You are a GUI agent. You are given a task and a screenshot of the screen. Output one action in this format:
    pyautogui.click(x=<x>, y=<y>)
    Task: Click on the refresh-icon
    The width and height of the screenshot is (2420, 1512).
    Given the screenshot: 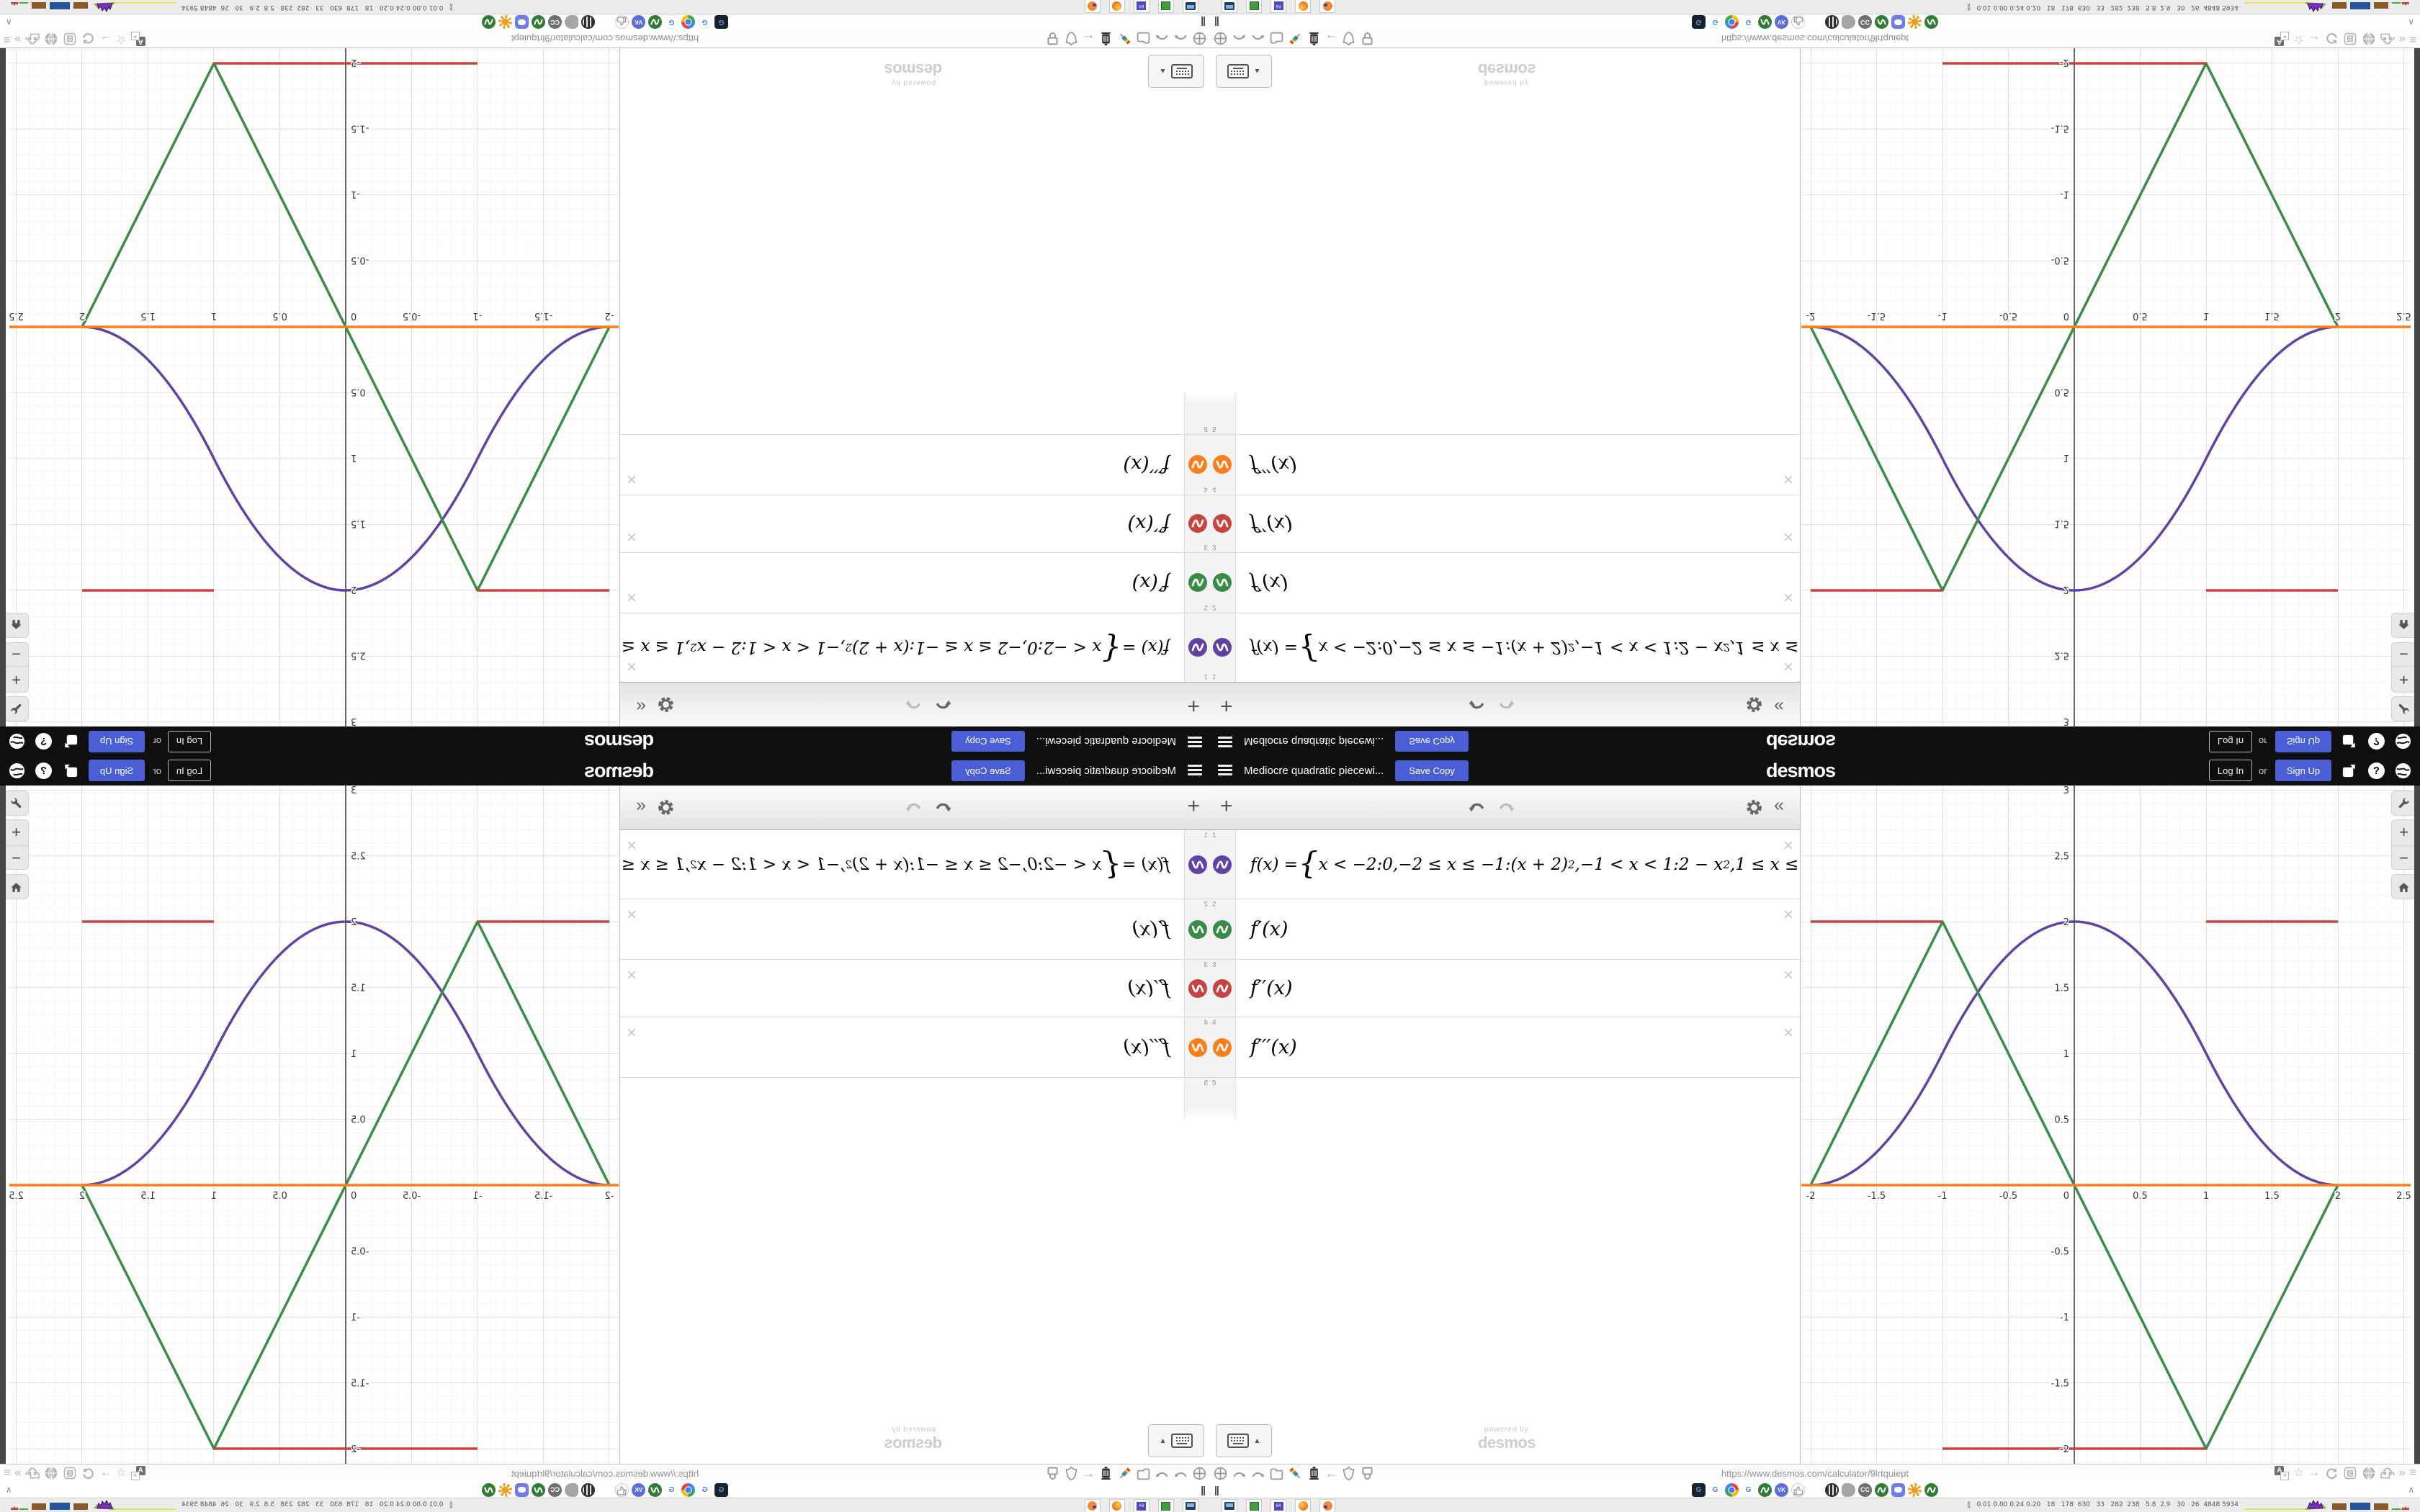 What is the action you would take?
    pyautogui.click(x=2331, y=1473)
    